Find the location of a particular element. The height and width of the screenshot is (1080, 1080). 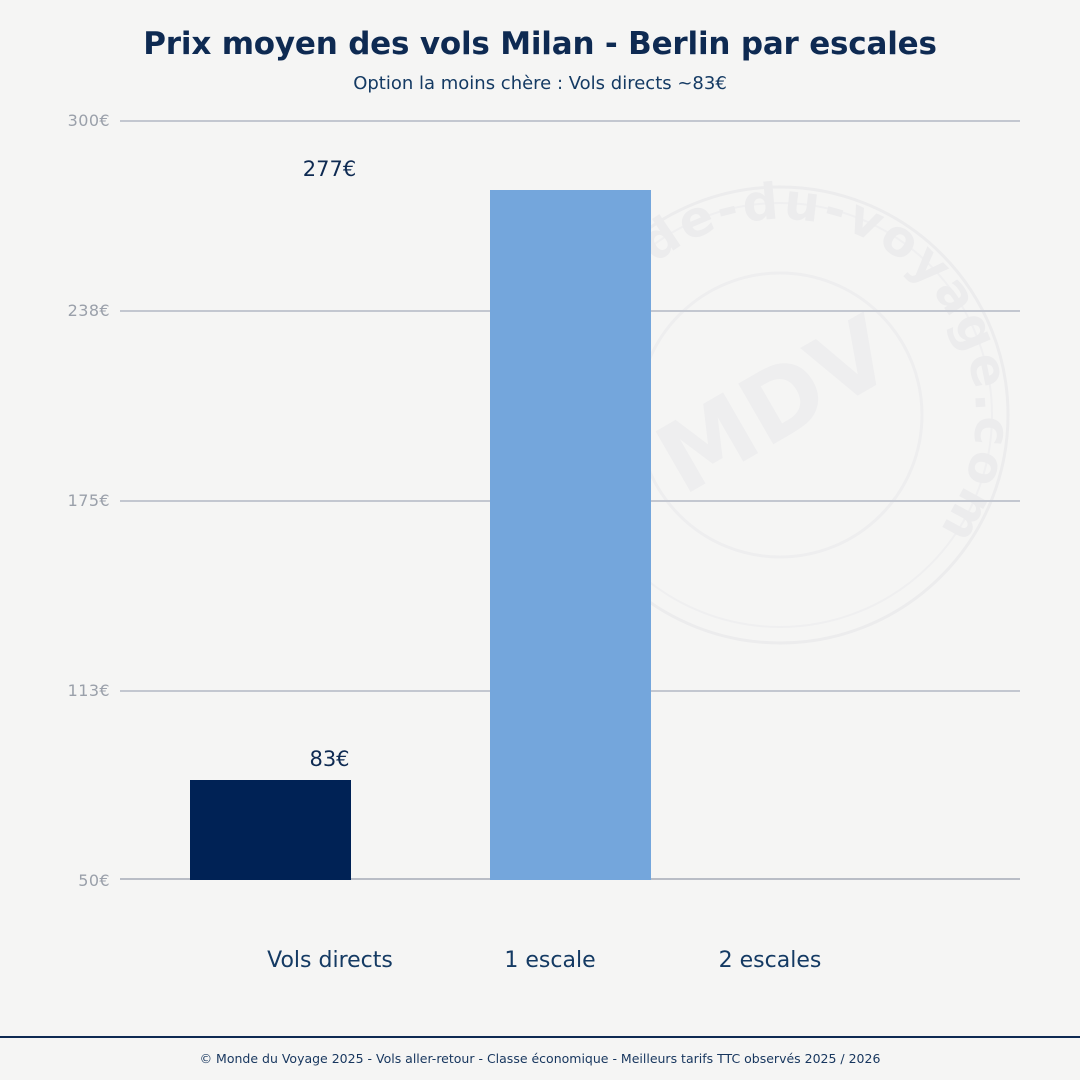

bar-value-vols-directs: 83€ is located at coordinates (329, 759).